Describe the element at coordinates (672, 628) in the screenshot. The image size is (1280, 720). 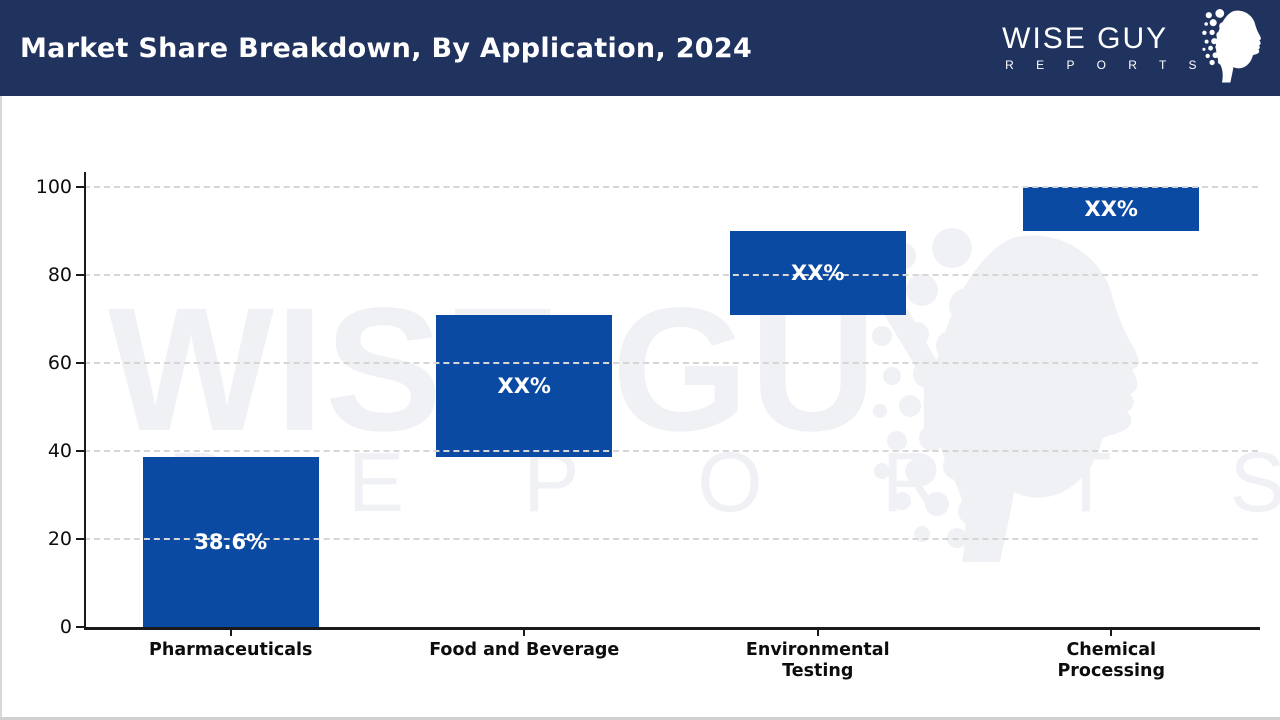
I see `x-axis-line` at that location.